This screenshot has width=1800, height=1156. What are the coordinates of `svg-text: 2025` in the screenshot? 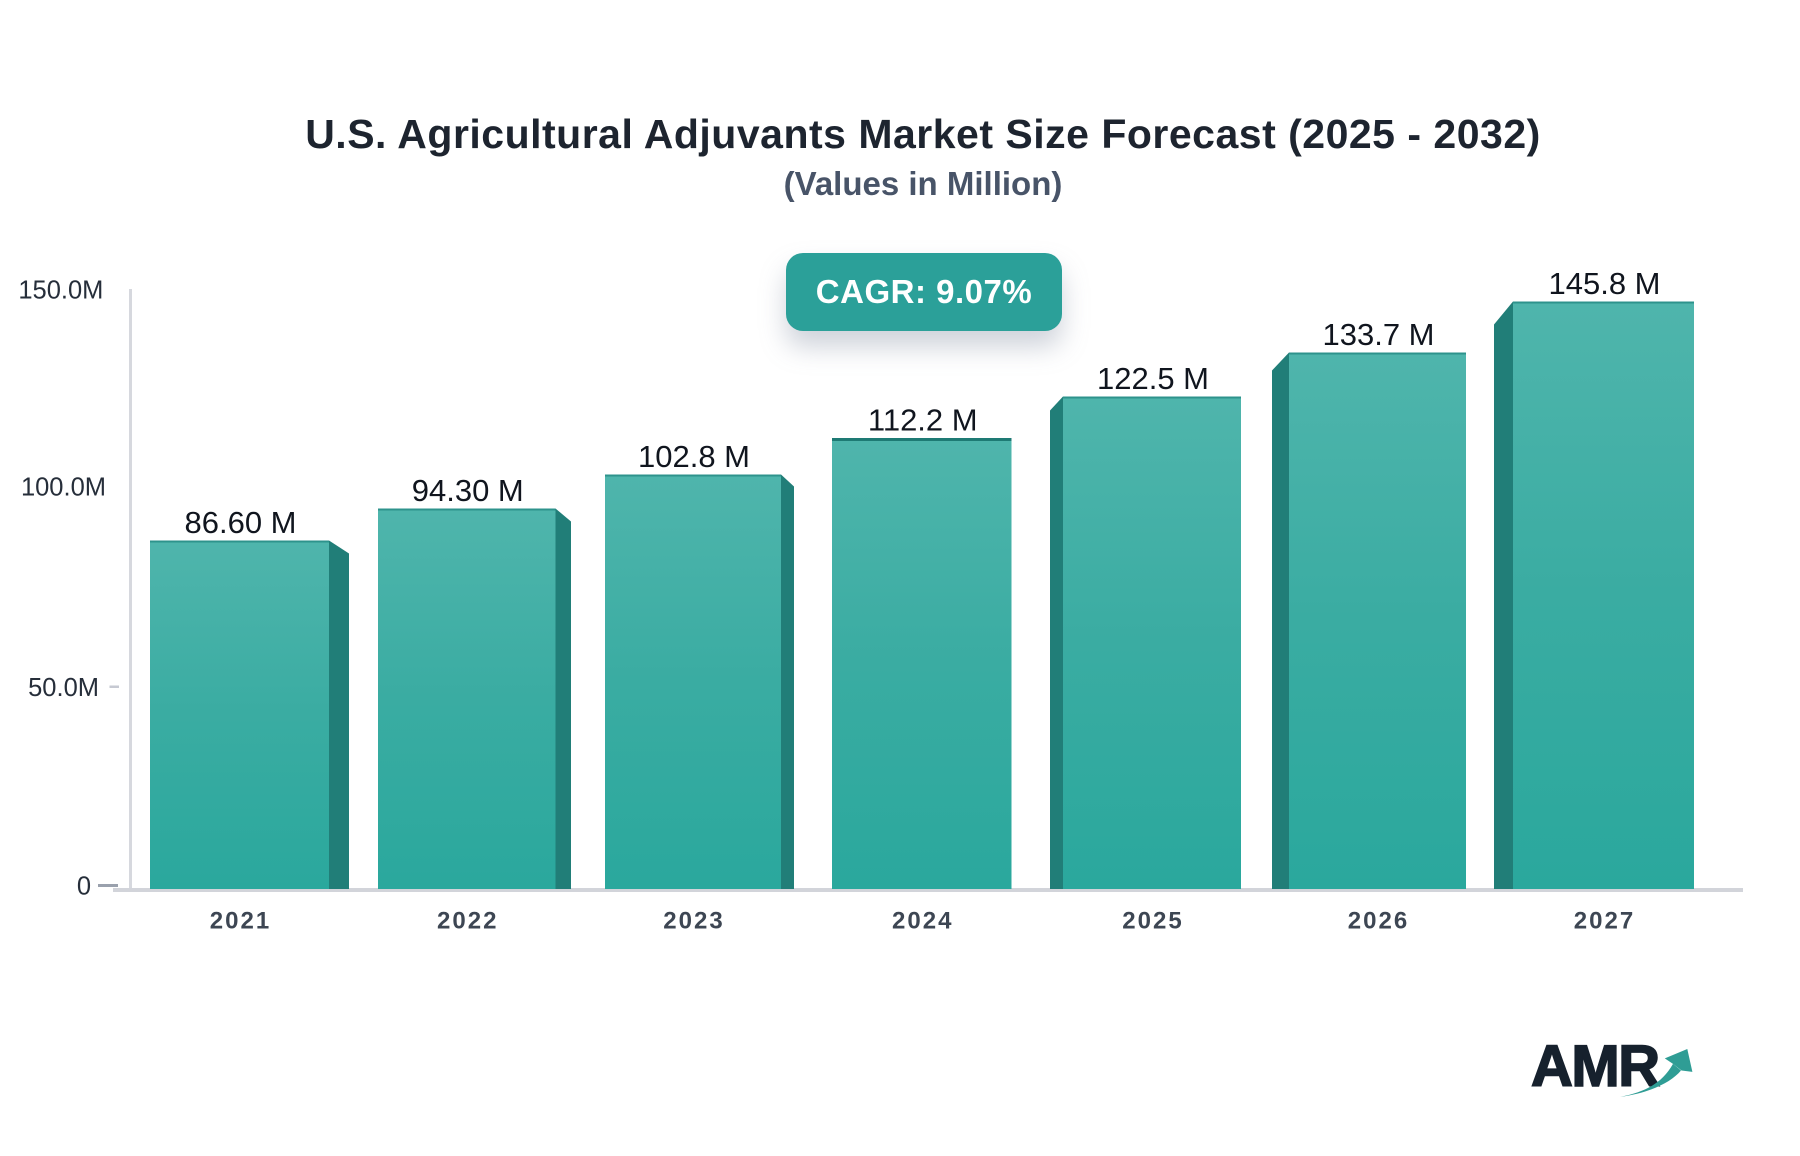 It's located at (1152, 921).